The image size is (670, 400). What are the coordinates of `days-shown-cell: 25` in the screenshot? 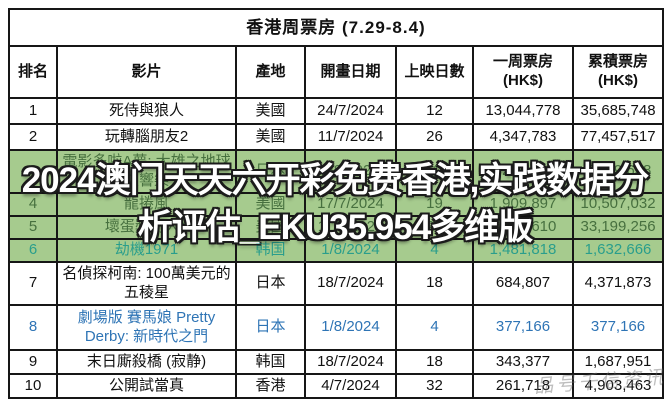 It's located at (434, 227).